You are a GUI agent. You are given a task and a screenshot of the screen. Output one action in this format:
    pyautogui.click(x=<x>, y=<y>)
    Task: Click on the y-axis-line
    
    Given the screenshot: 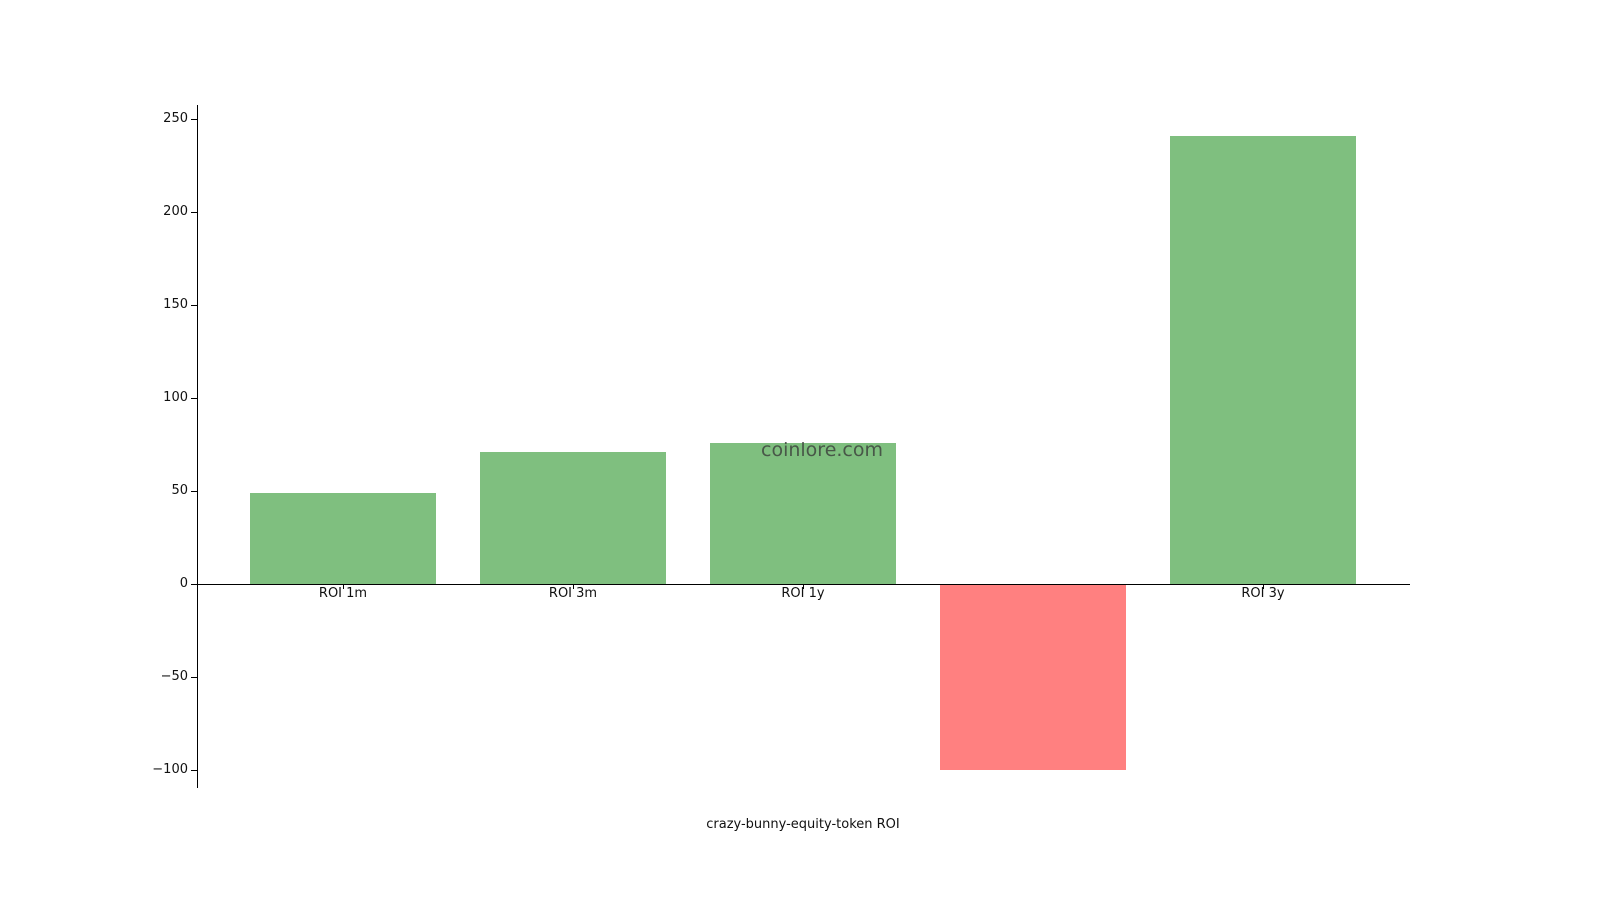 What is the action you would take?
    pyautogui.click(x=197, y=446)
    